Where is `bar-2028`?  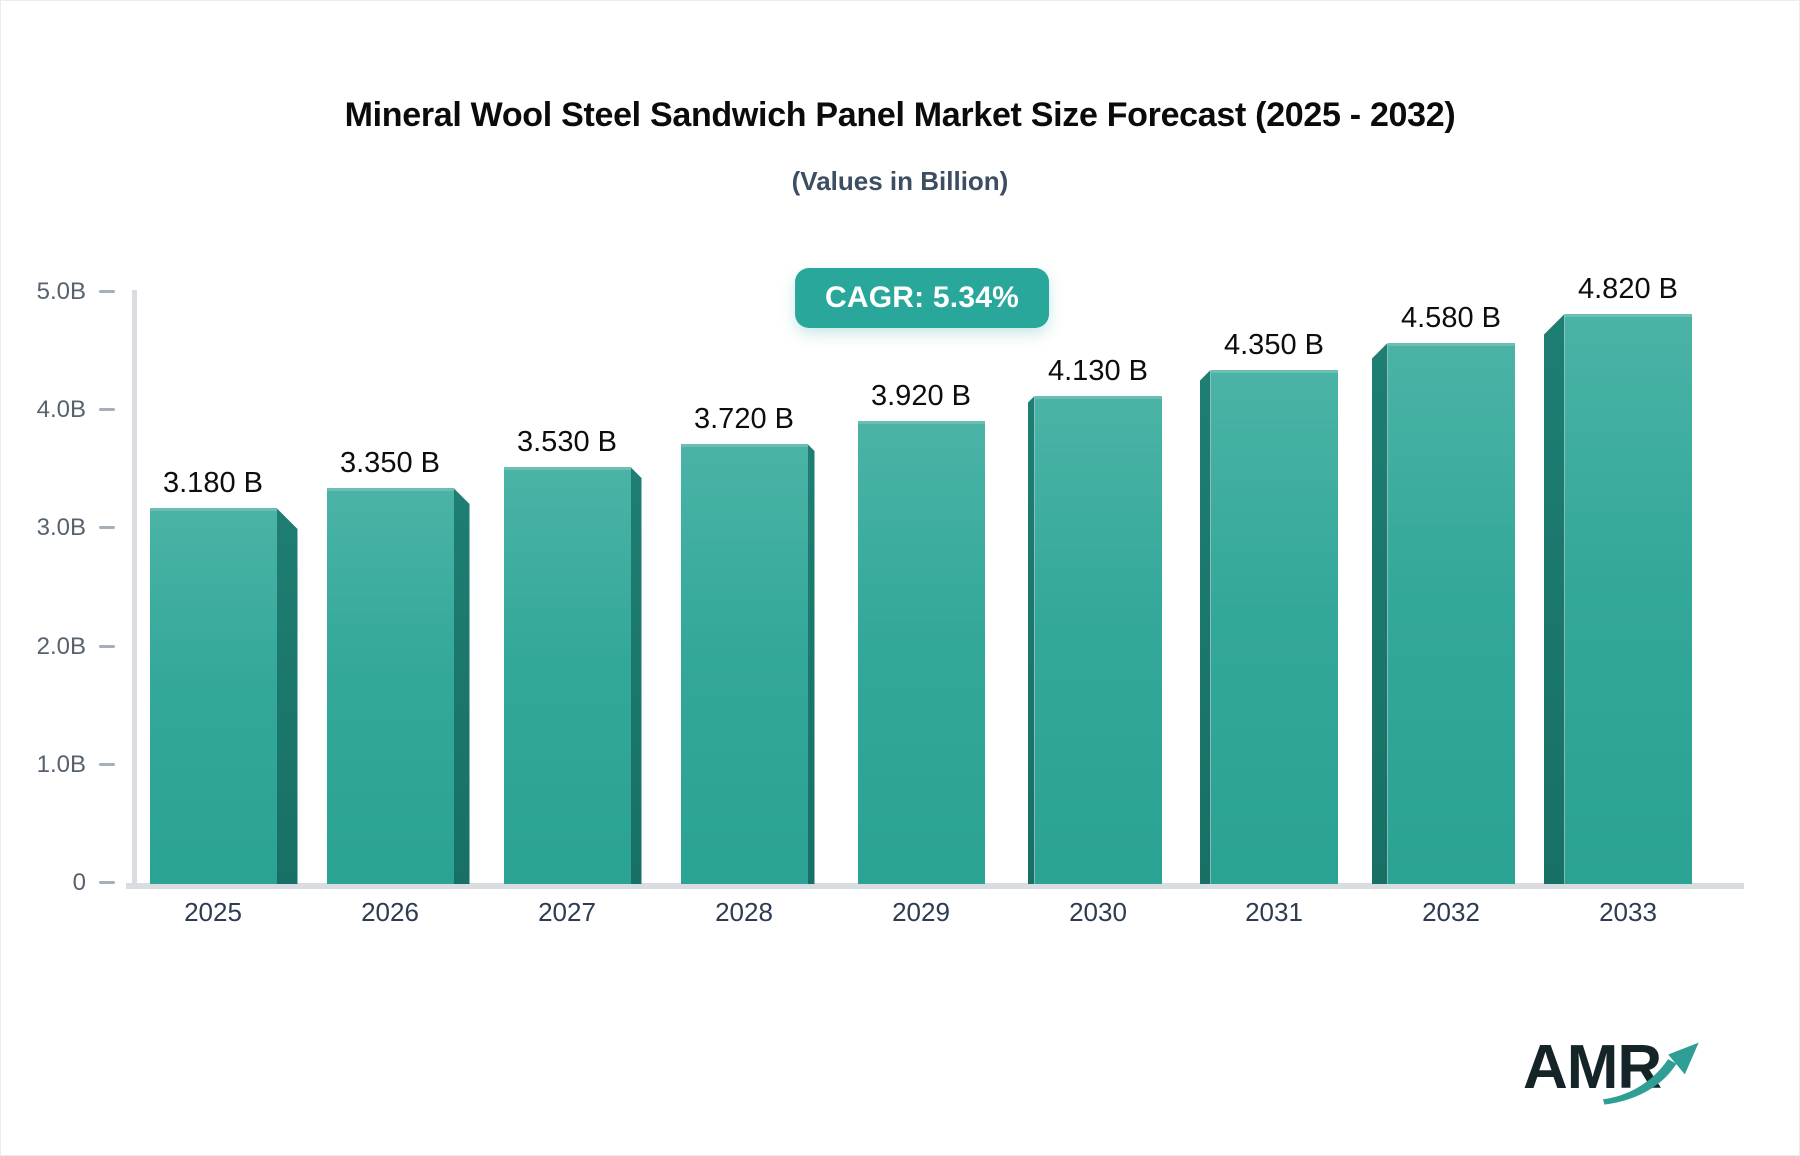
bar-2028 is located at coordinates (747, 664).